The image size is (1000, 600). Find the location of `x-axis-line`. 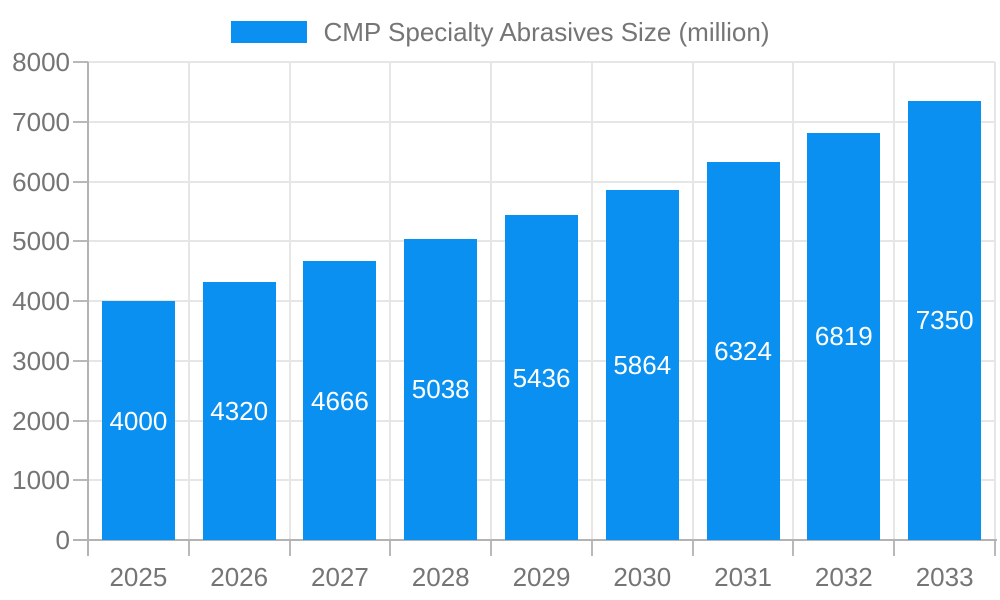

x-axis-line is located at coordinates (535, 540).